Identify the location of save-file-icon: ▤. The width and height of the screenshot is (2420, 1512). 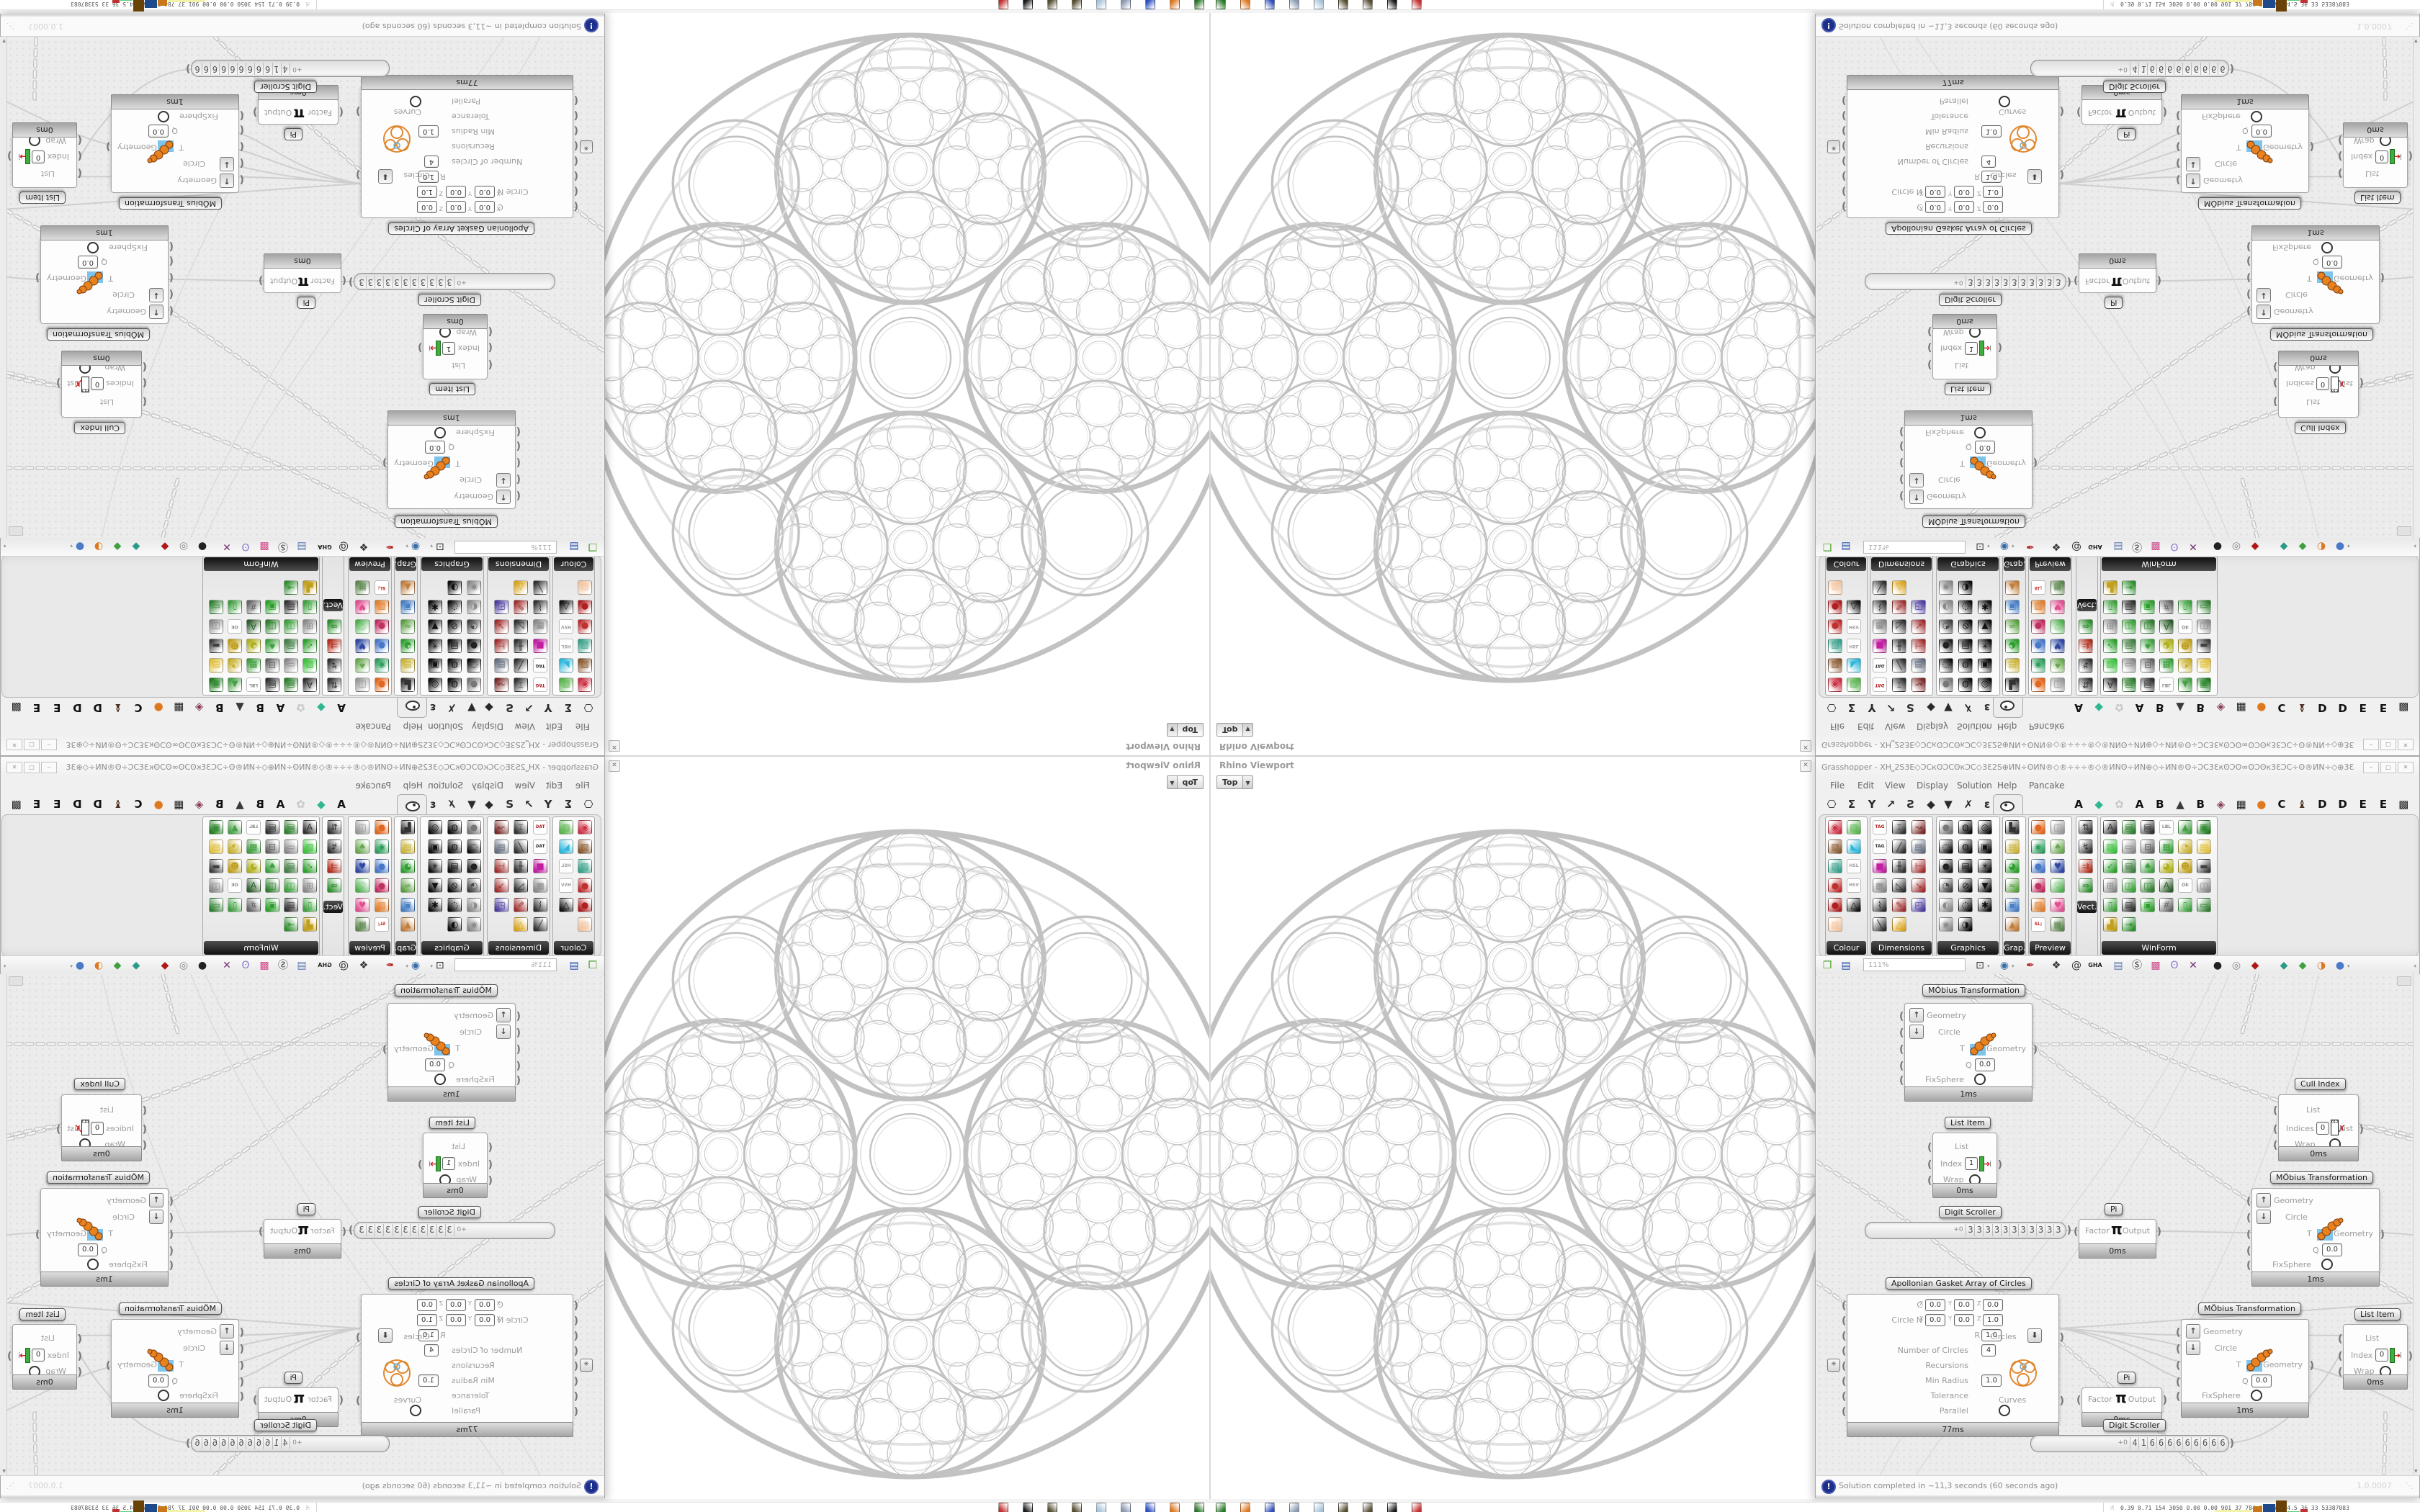
(1846, 546).